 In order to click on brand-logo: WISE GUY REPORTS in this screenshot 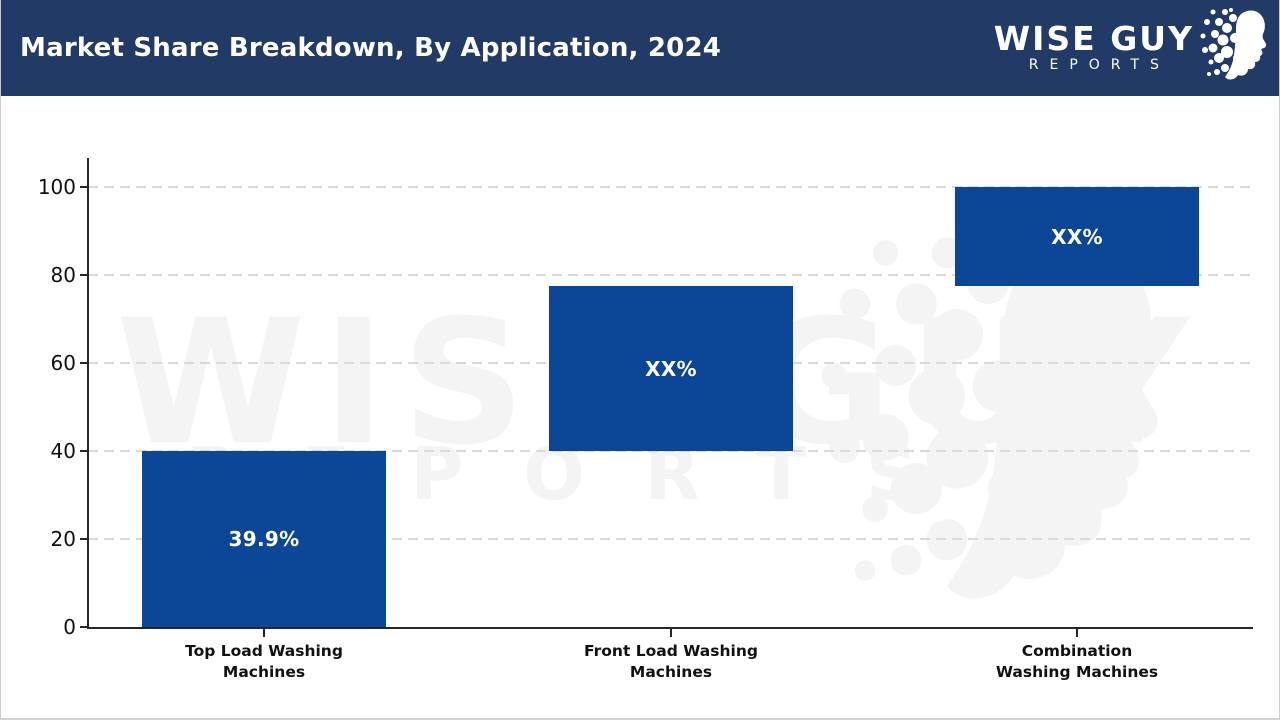, I will do `click(1132, 48)`.